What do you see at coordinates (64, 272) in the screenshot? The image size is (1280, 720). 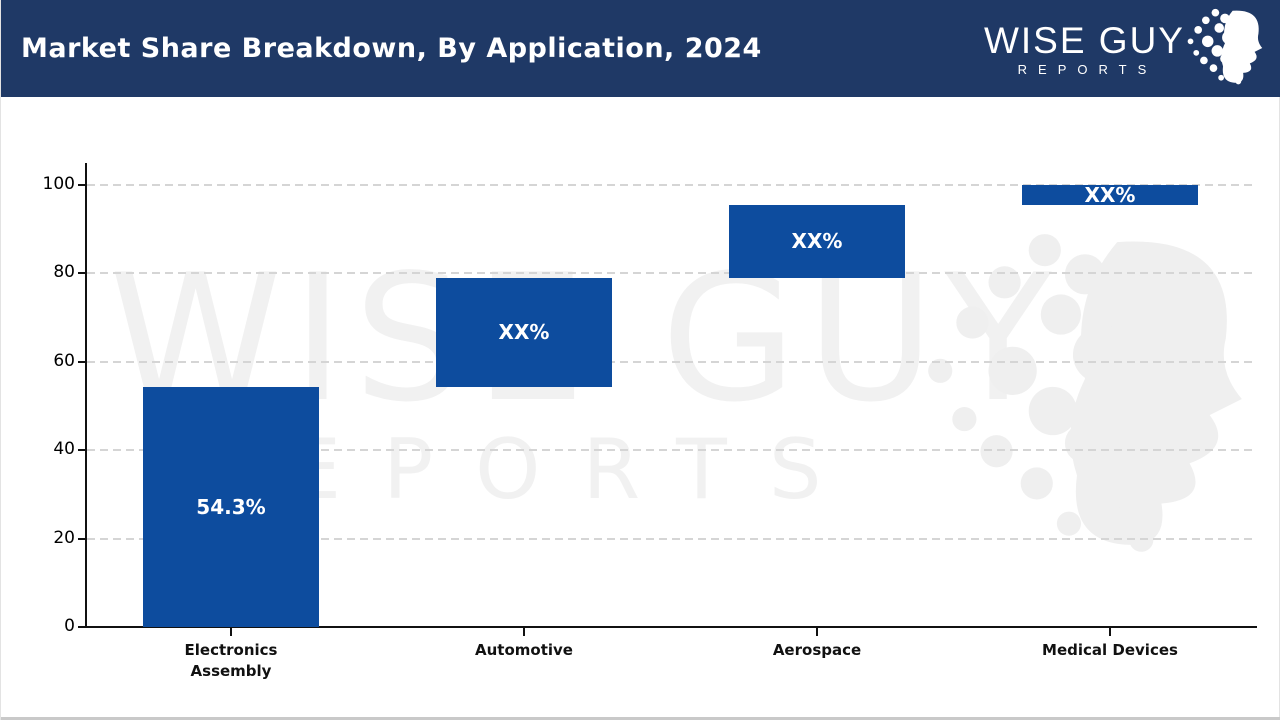 I see `y-tick-label-80: 80` at bounding box center [64, 272].